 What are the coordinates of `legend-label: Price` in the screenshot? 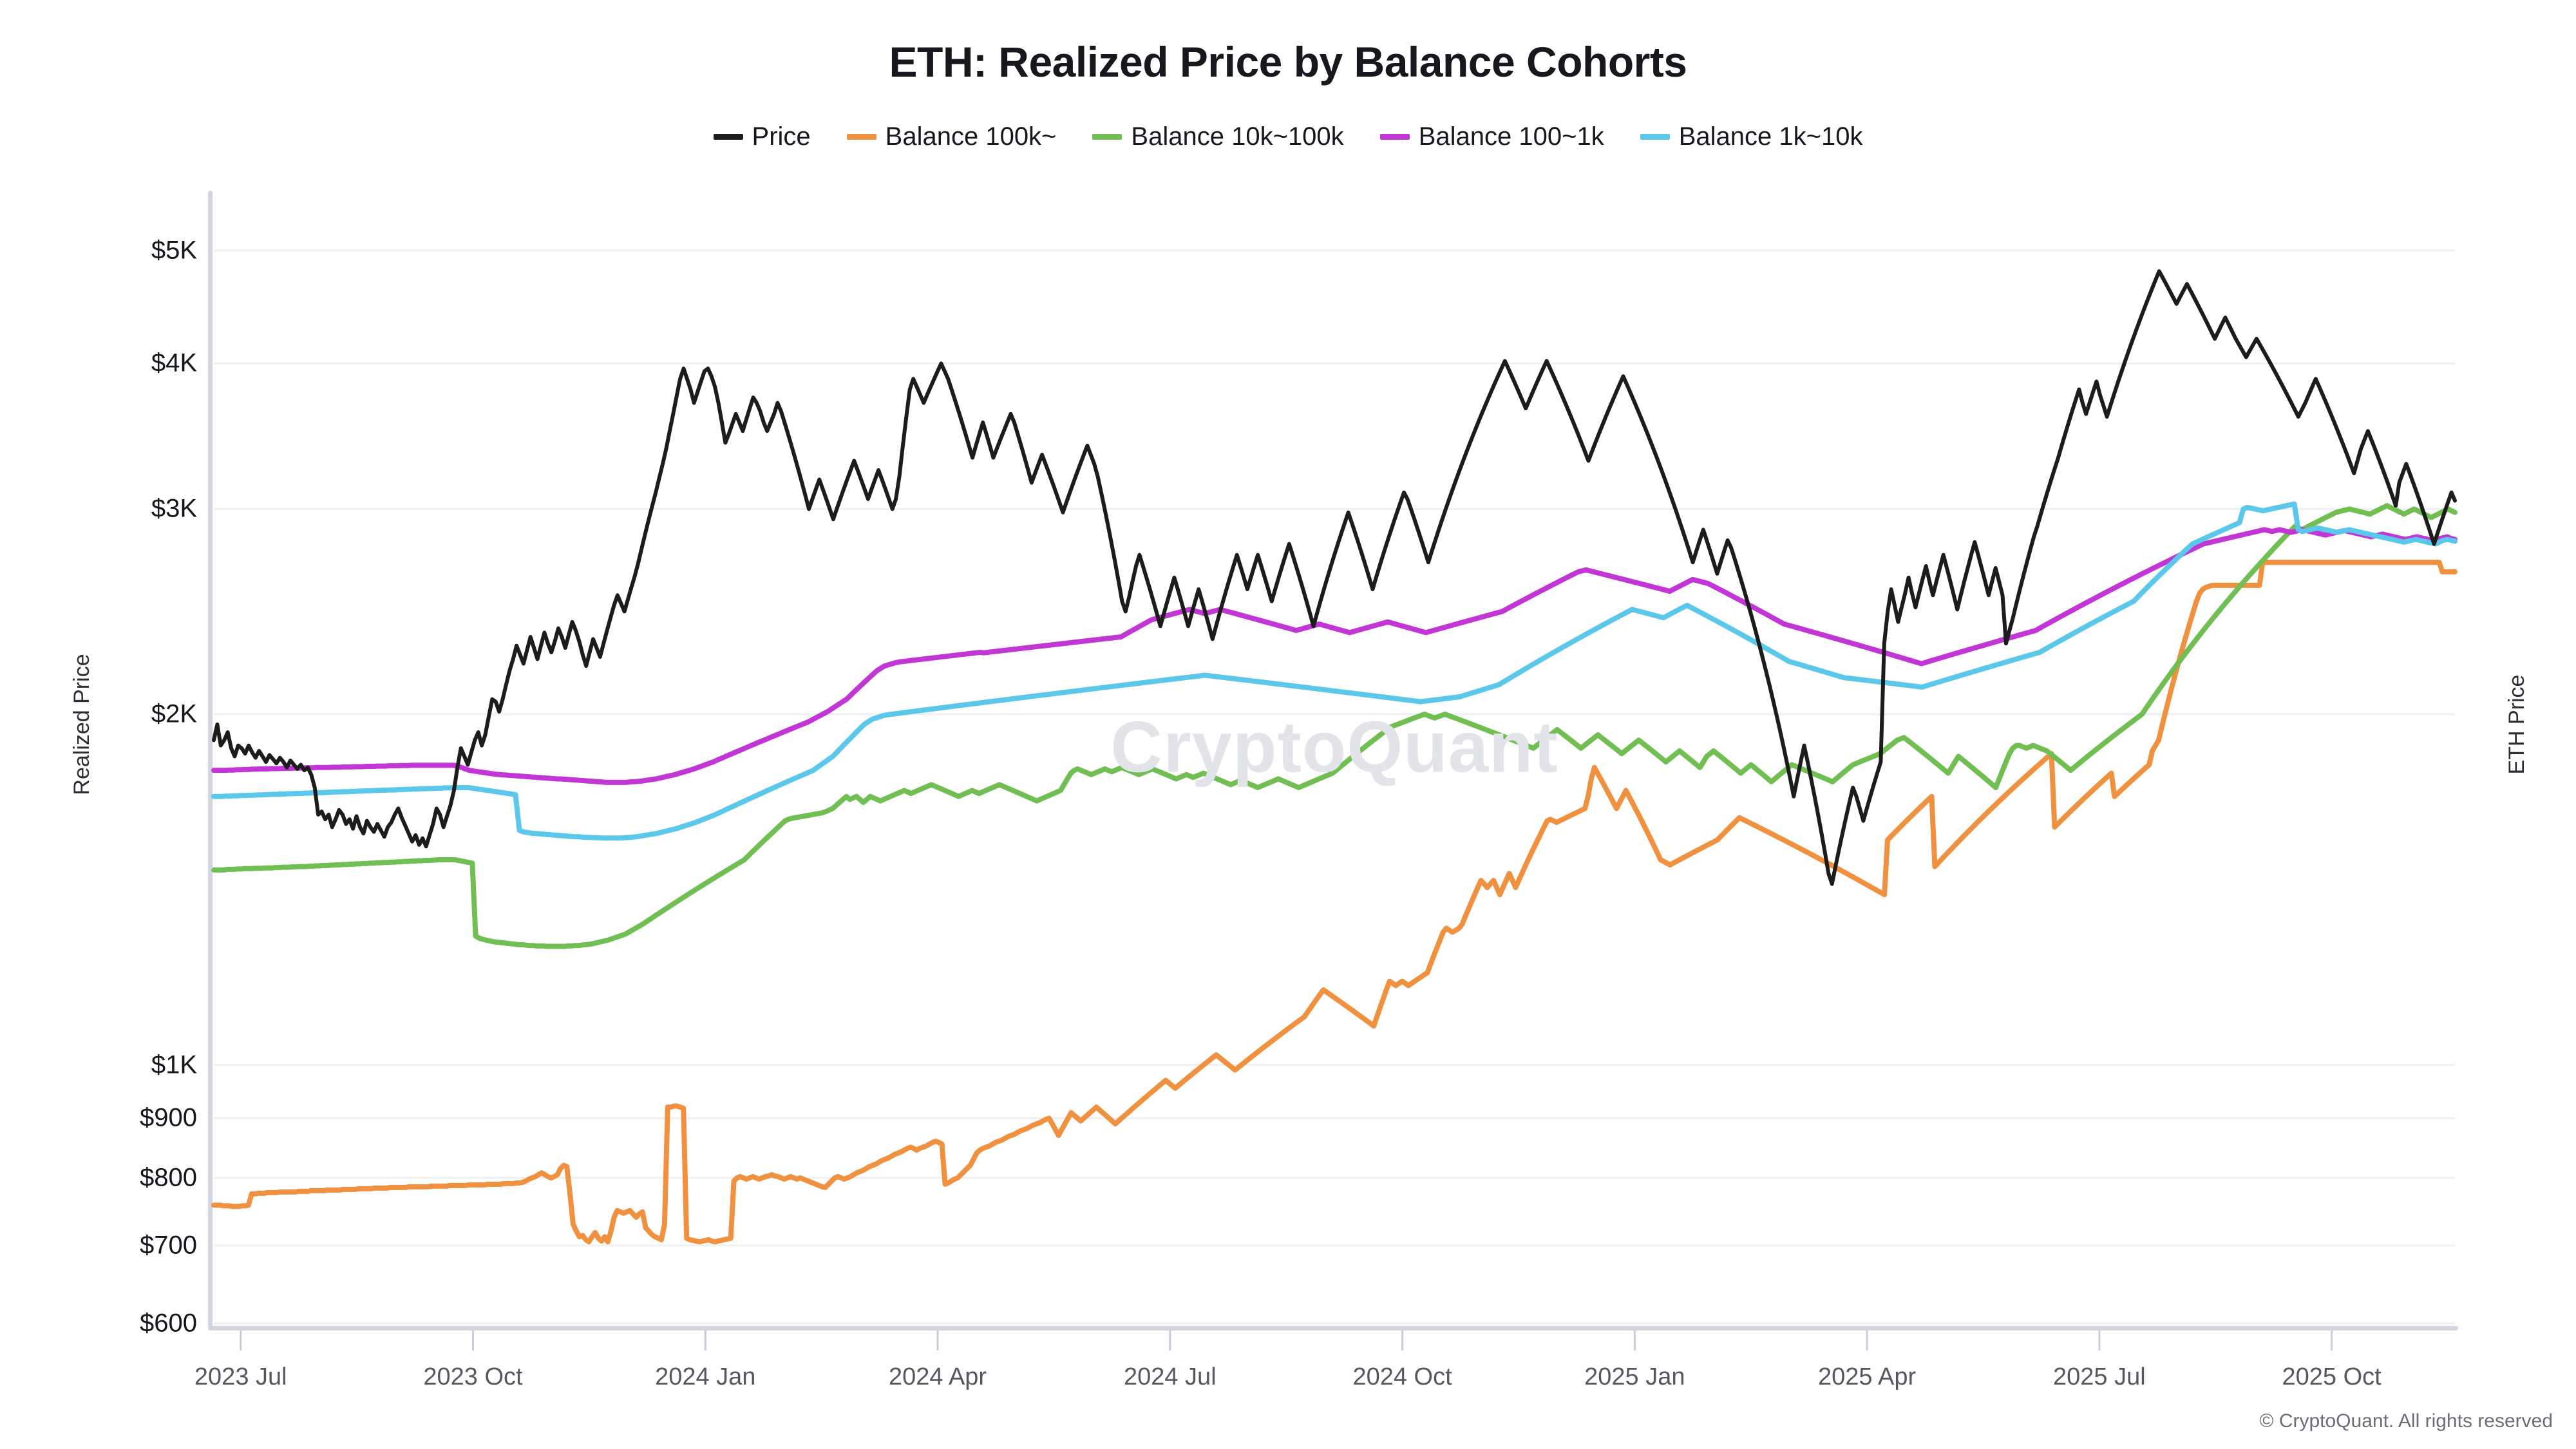 It's located at (781, 136).